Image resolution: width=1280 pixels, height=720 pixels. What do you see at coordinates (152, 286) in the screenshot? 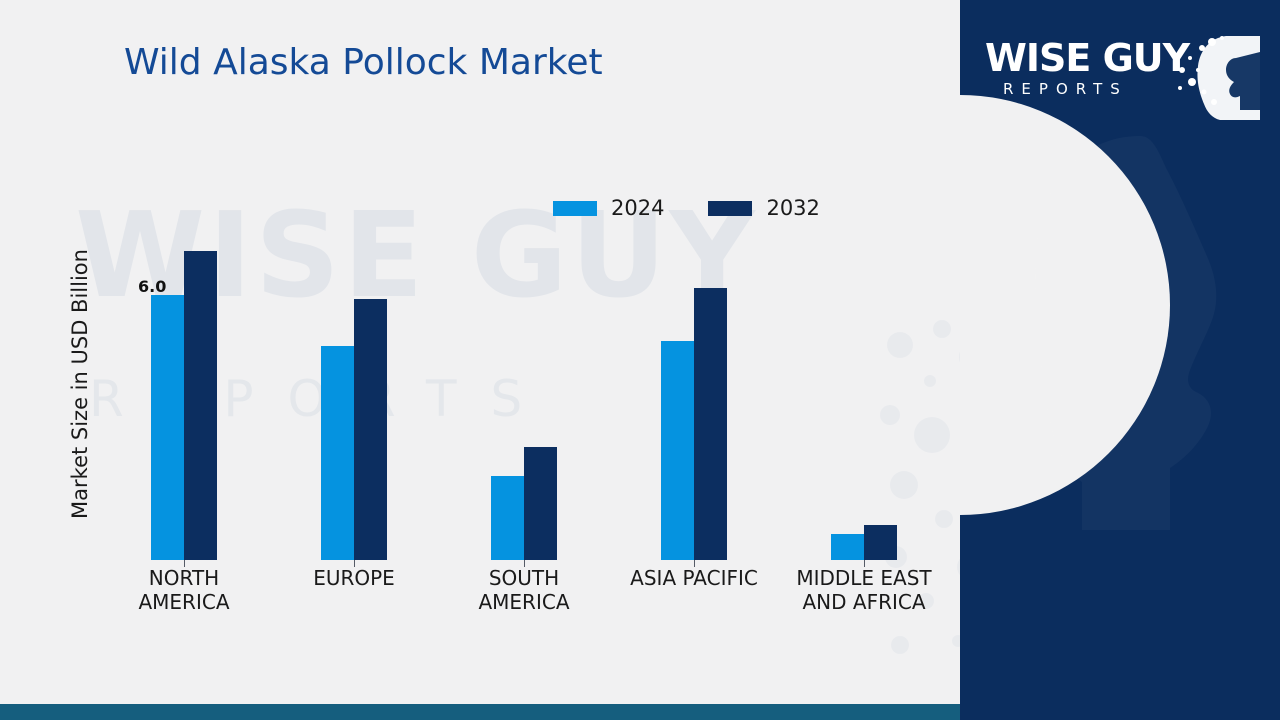
I see `bar-value-label: 6.0` at bounding box center [152, 286].